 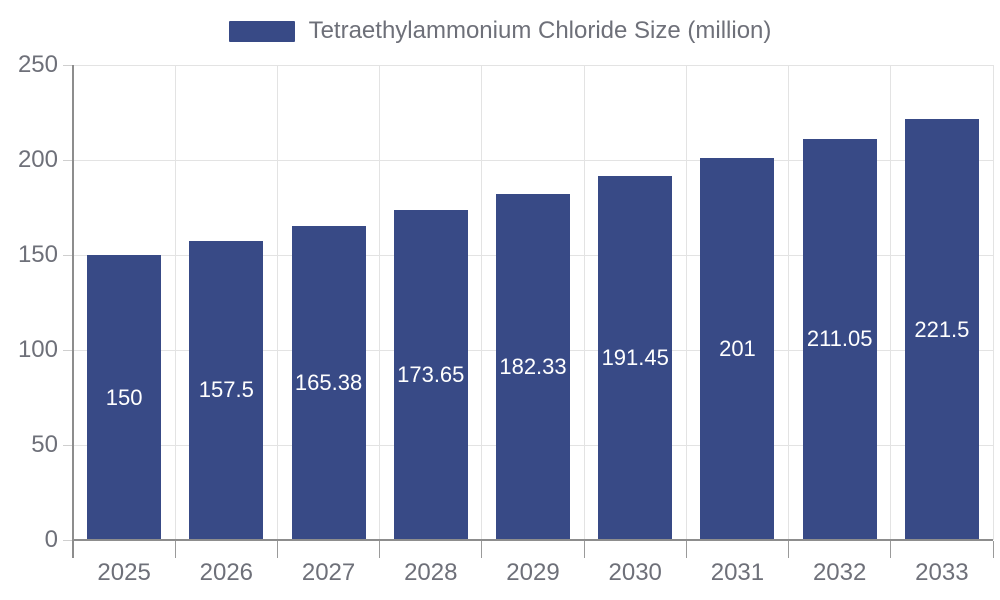 What do you see at coordinates (44, 444) in the screenshot?
I see `y-axis-label: 50` at bounding box center [44, 444].